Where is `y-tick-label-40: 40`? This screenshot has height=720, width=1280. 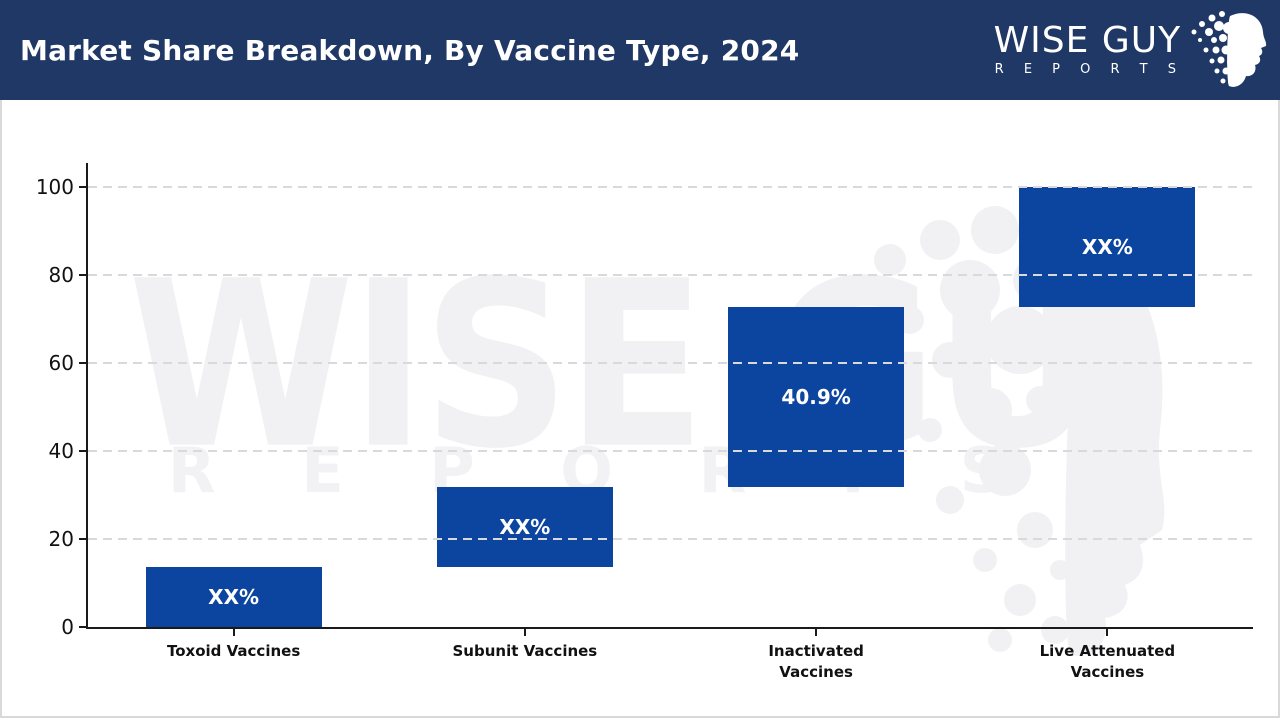
y-tick-label-40: 40 is located at coordinates (61, 451).